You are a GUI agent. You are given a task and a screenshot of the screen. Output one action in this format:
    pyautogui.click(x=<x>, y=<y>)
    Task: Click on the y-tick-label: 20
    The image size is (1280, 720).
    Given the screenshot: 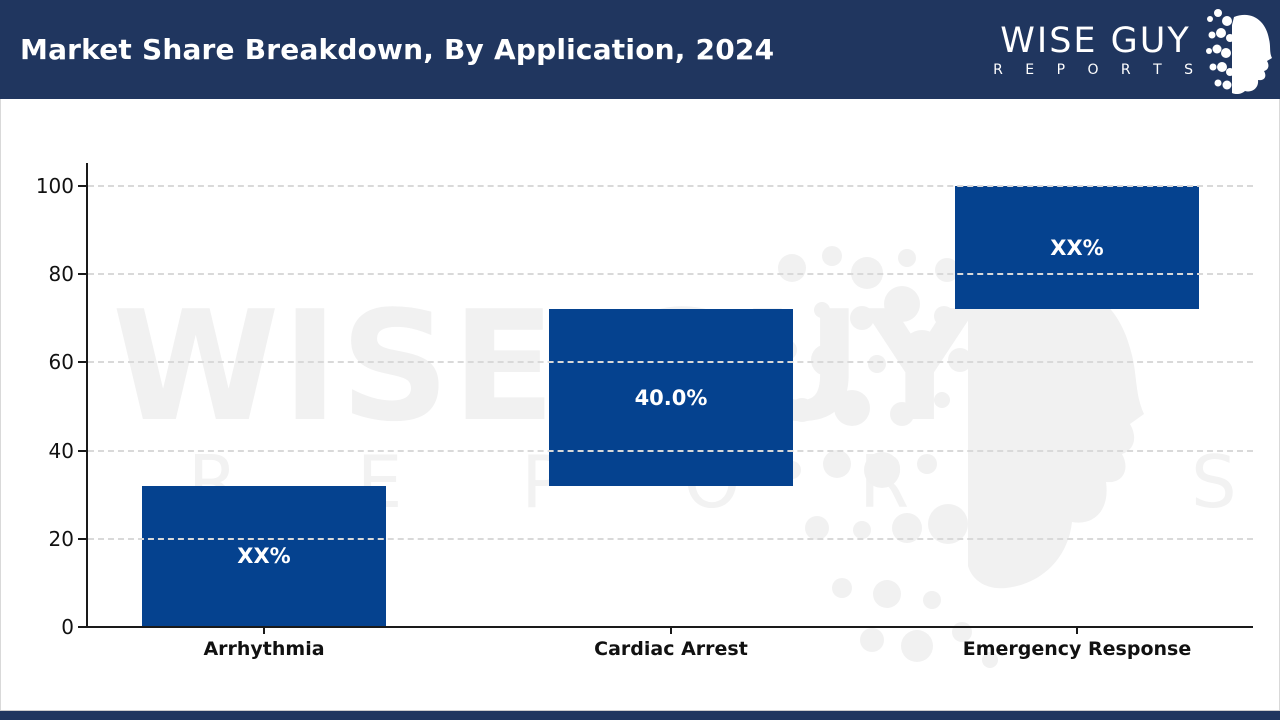 What is the action you would take?
    pyautogui.click(x=61, y=538)
    